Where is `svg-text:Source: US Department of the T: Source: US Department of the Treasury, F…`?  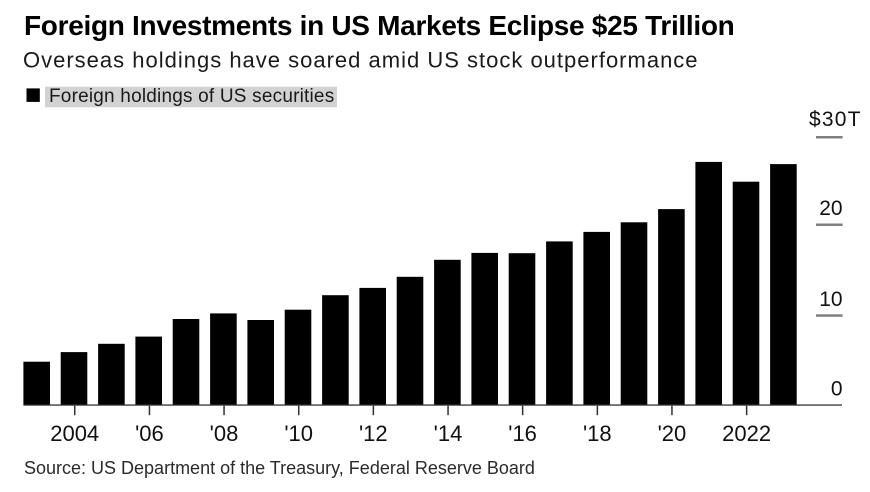 svg-text:Source: US Department of the T: Source: US Department of the Treasury, F… is located at coordinates (279, 468).